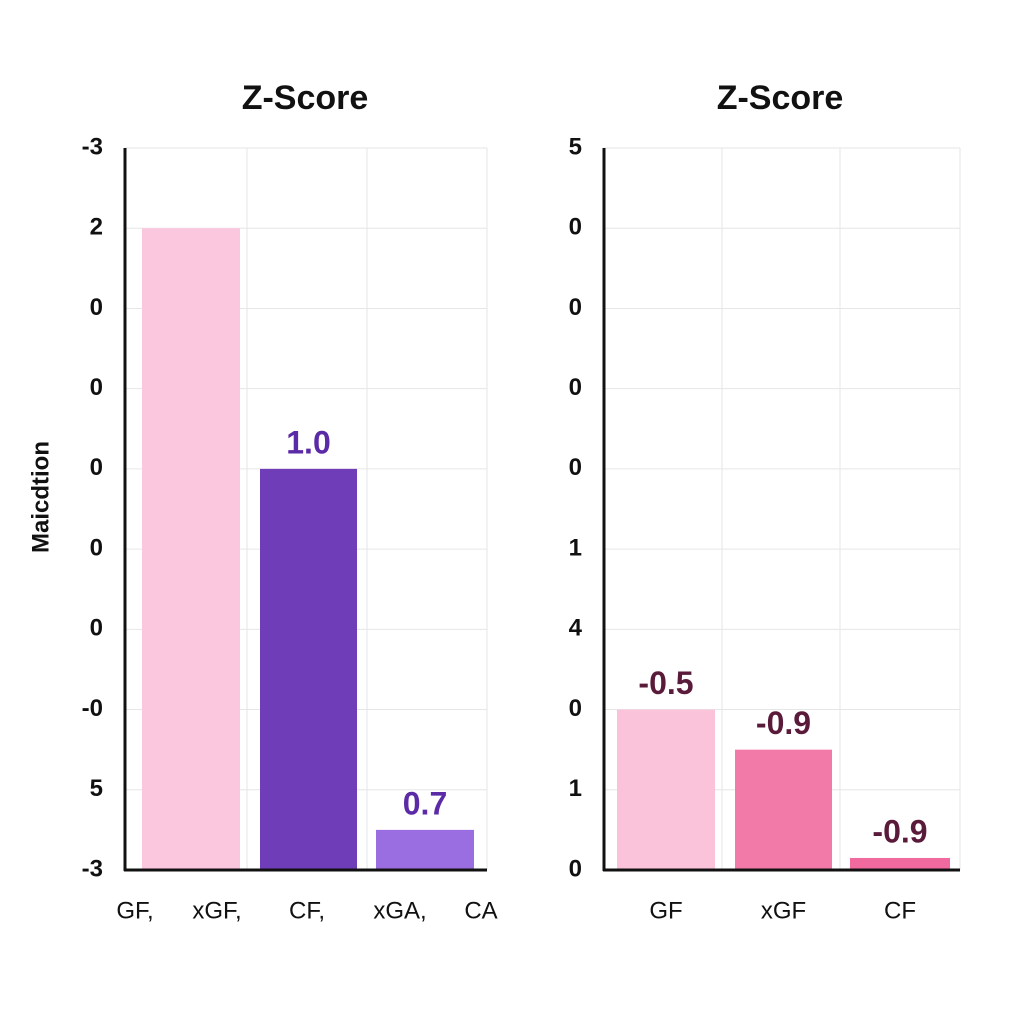  I want to click on x-tick-label: CF, so click(900, 910).